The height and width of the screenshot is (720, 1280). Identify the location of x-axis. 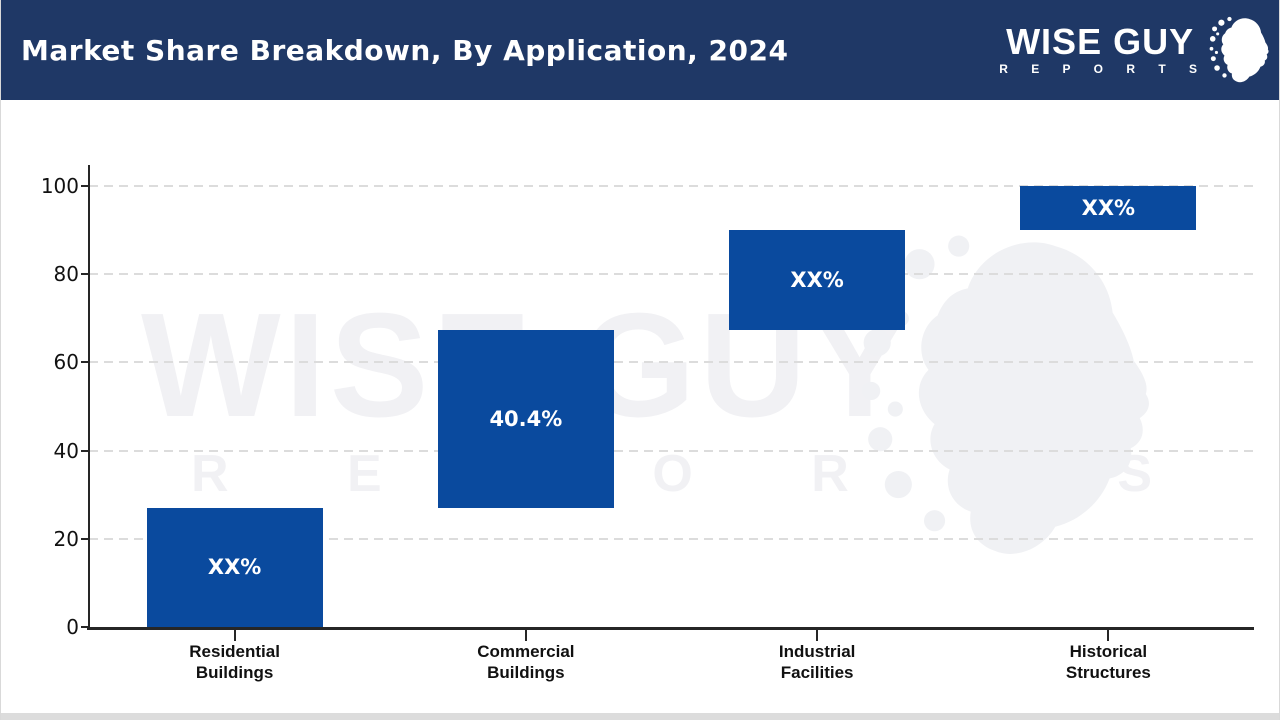
(670, 628).